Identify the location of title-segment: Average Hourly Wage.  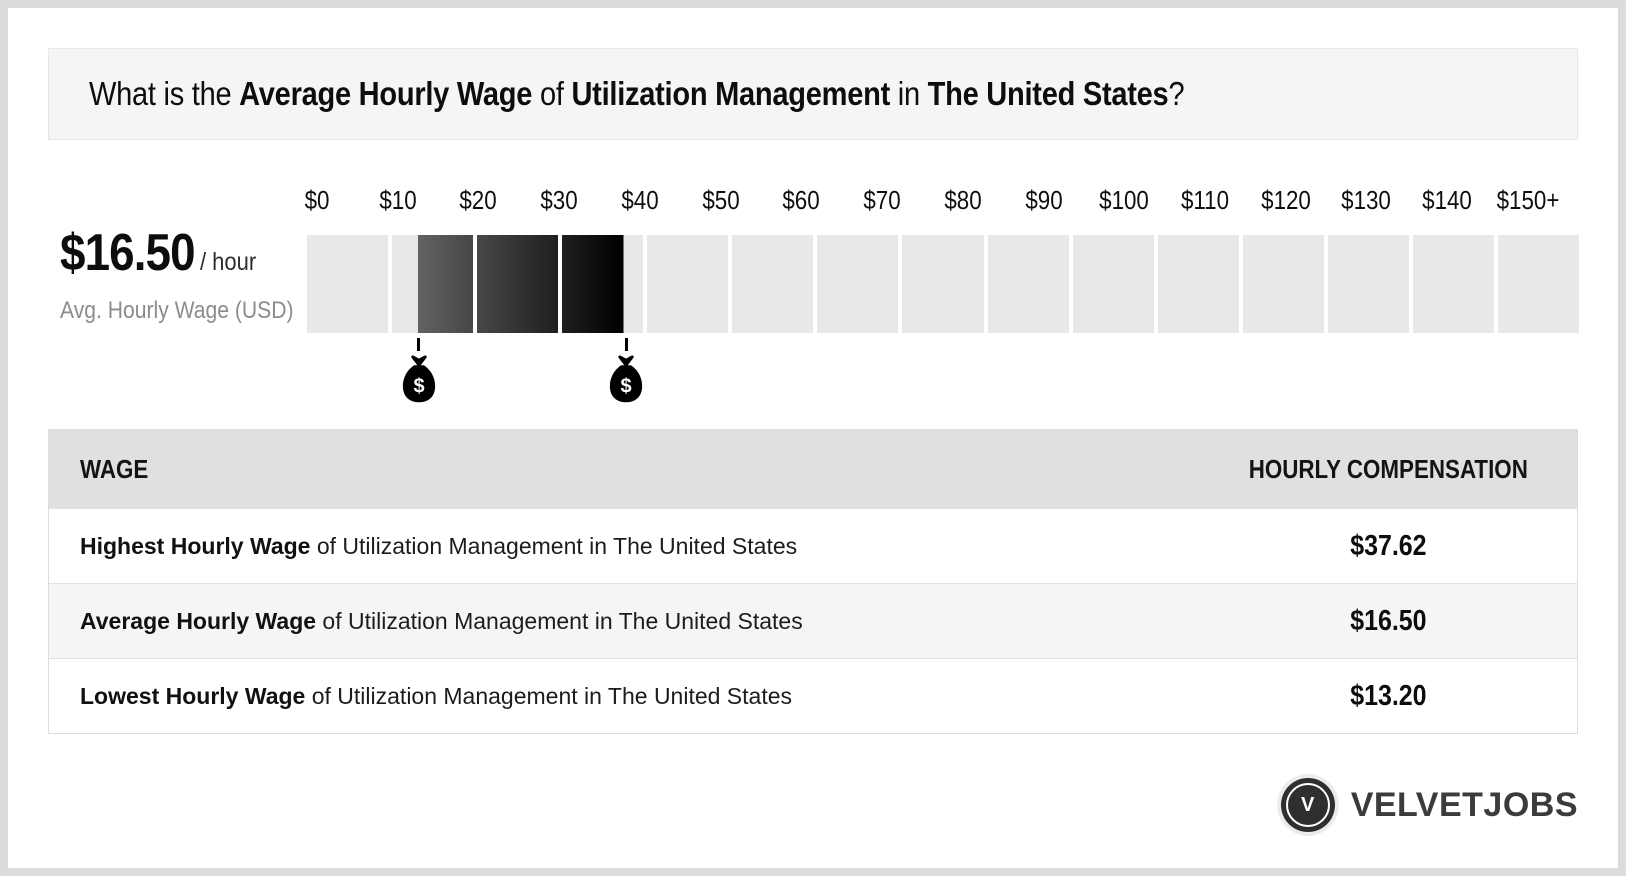
(386, 93).